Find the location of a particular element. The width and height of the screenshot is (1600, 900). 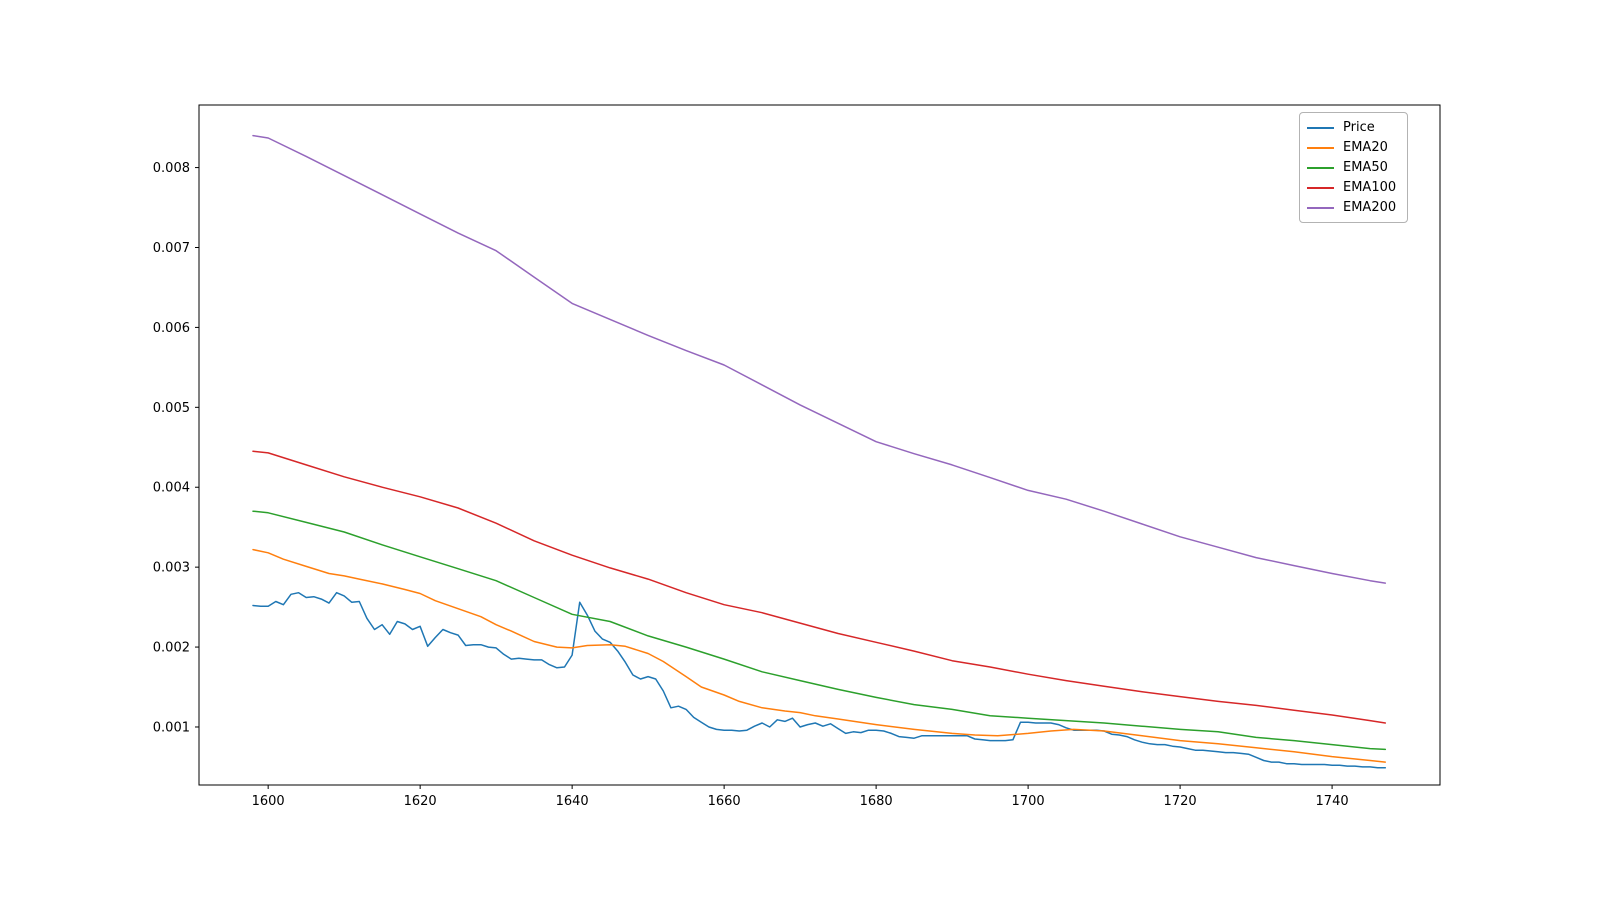

legend-item-ema50: EMA50 is located at coordinates (1353, 168).